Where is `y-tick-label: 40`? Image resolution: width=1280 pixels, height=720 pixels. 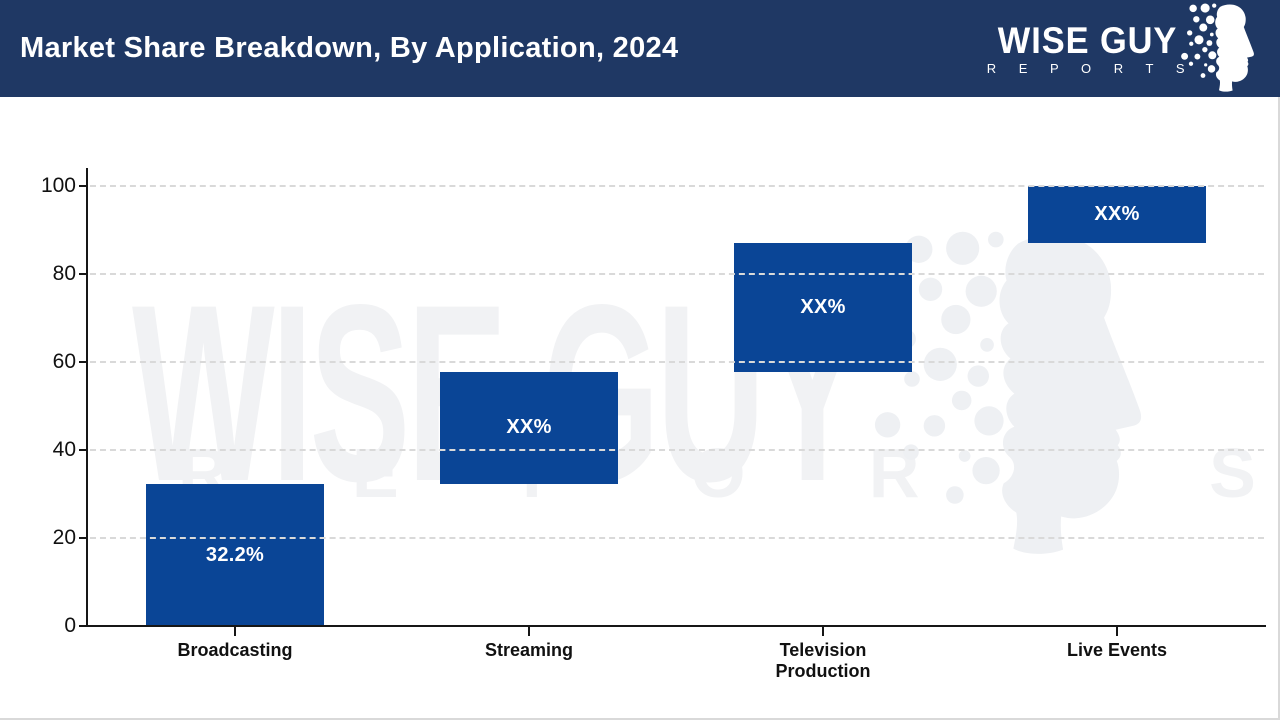
y-tick-label: 40 is located at coordinates (64, 449).